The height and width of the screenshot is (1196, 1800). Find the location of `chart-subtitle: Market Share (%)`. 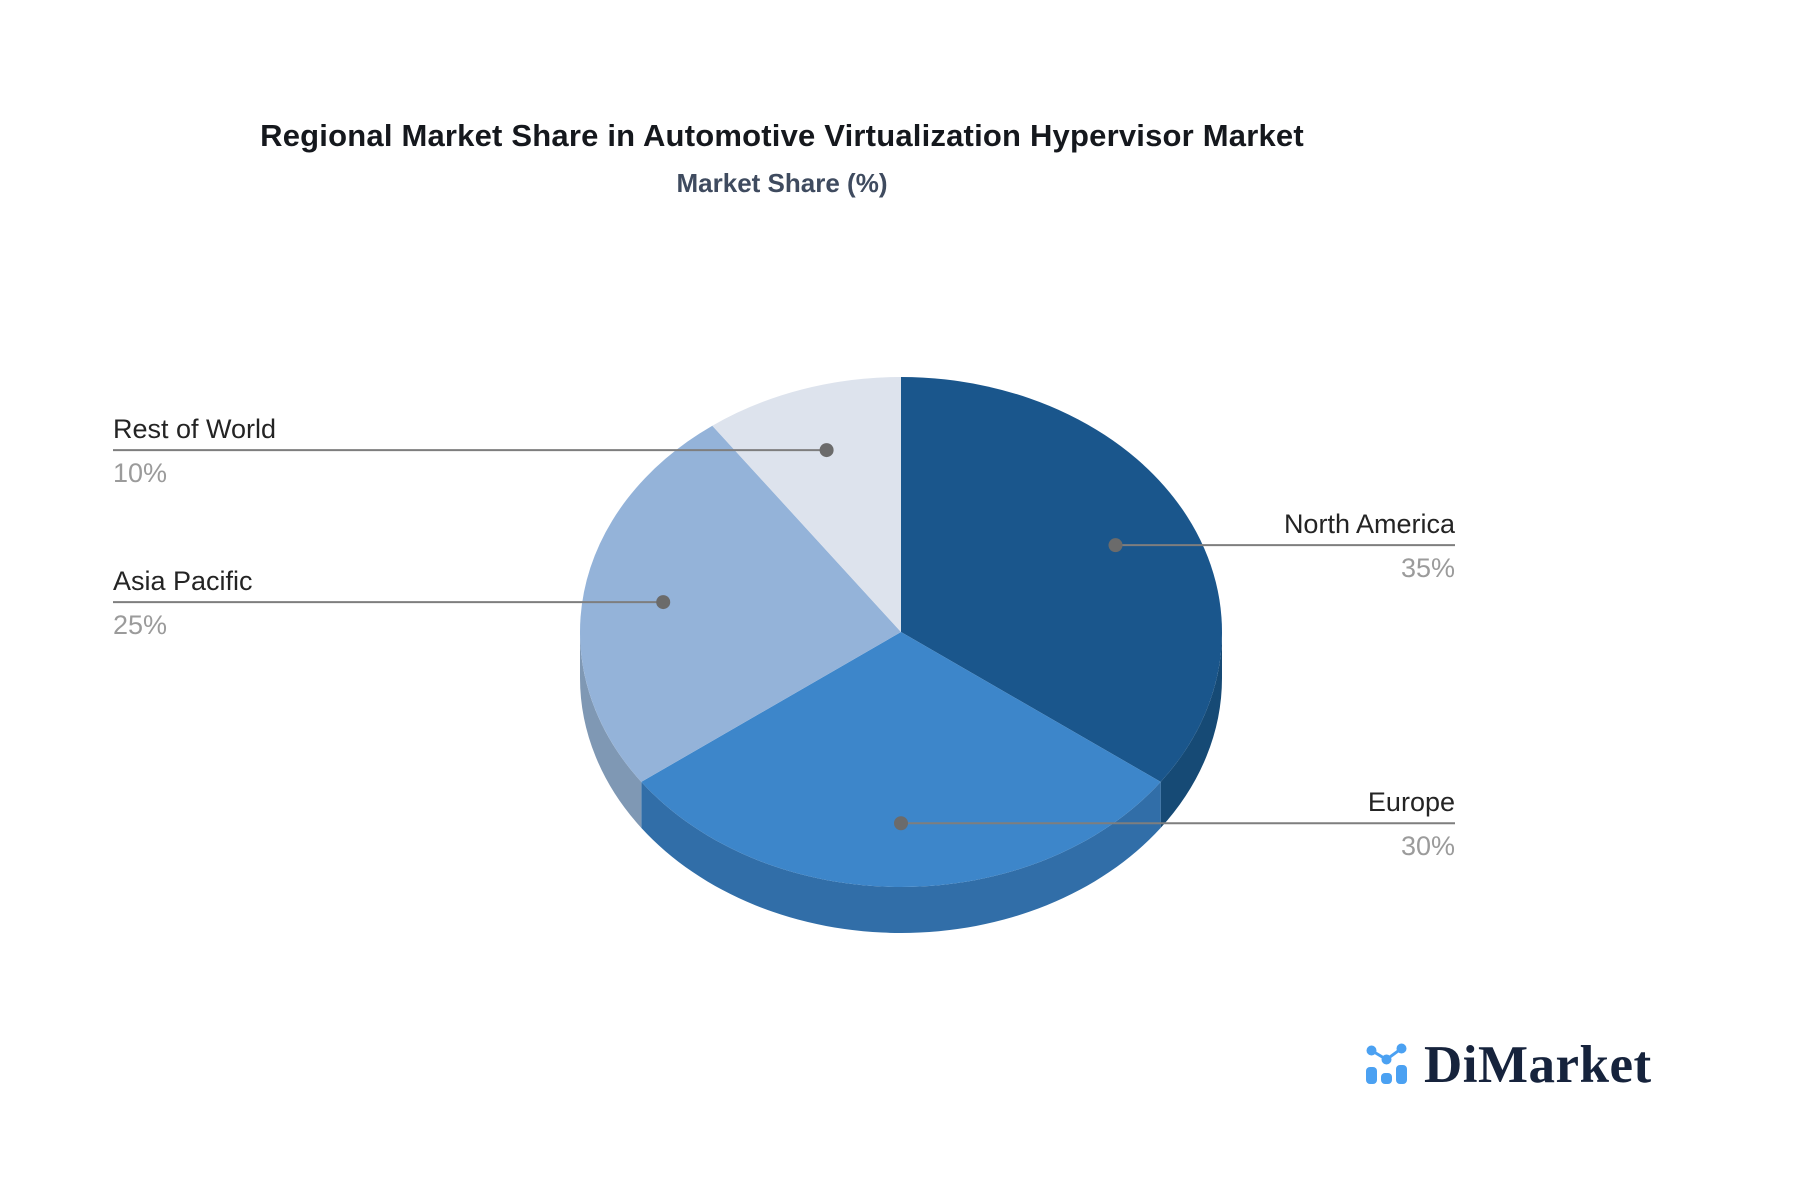

chart-subtitle: Market Share (%) is located at coordinates (782, 183).